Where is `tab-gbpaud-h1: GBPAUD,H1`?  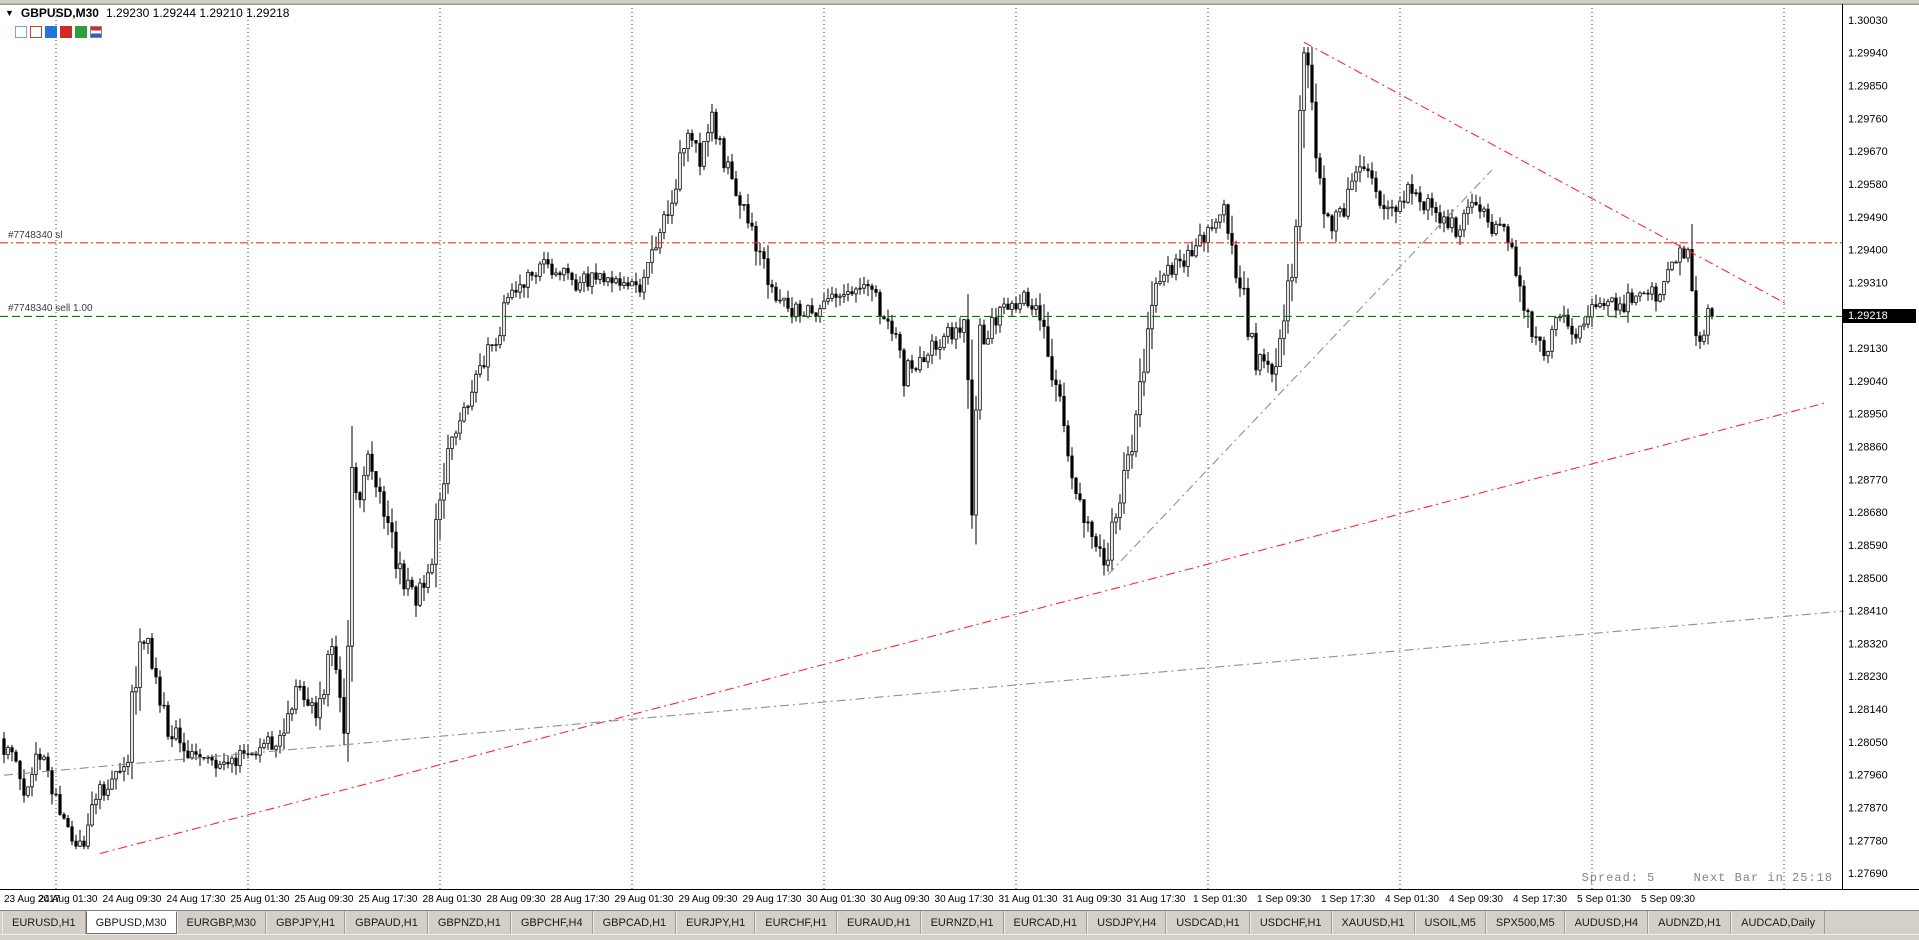 tab-gbpaud-h1: GBPAUD,H1 is located at coordinates (386, 922).